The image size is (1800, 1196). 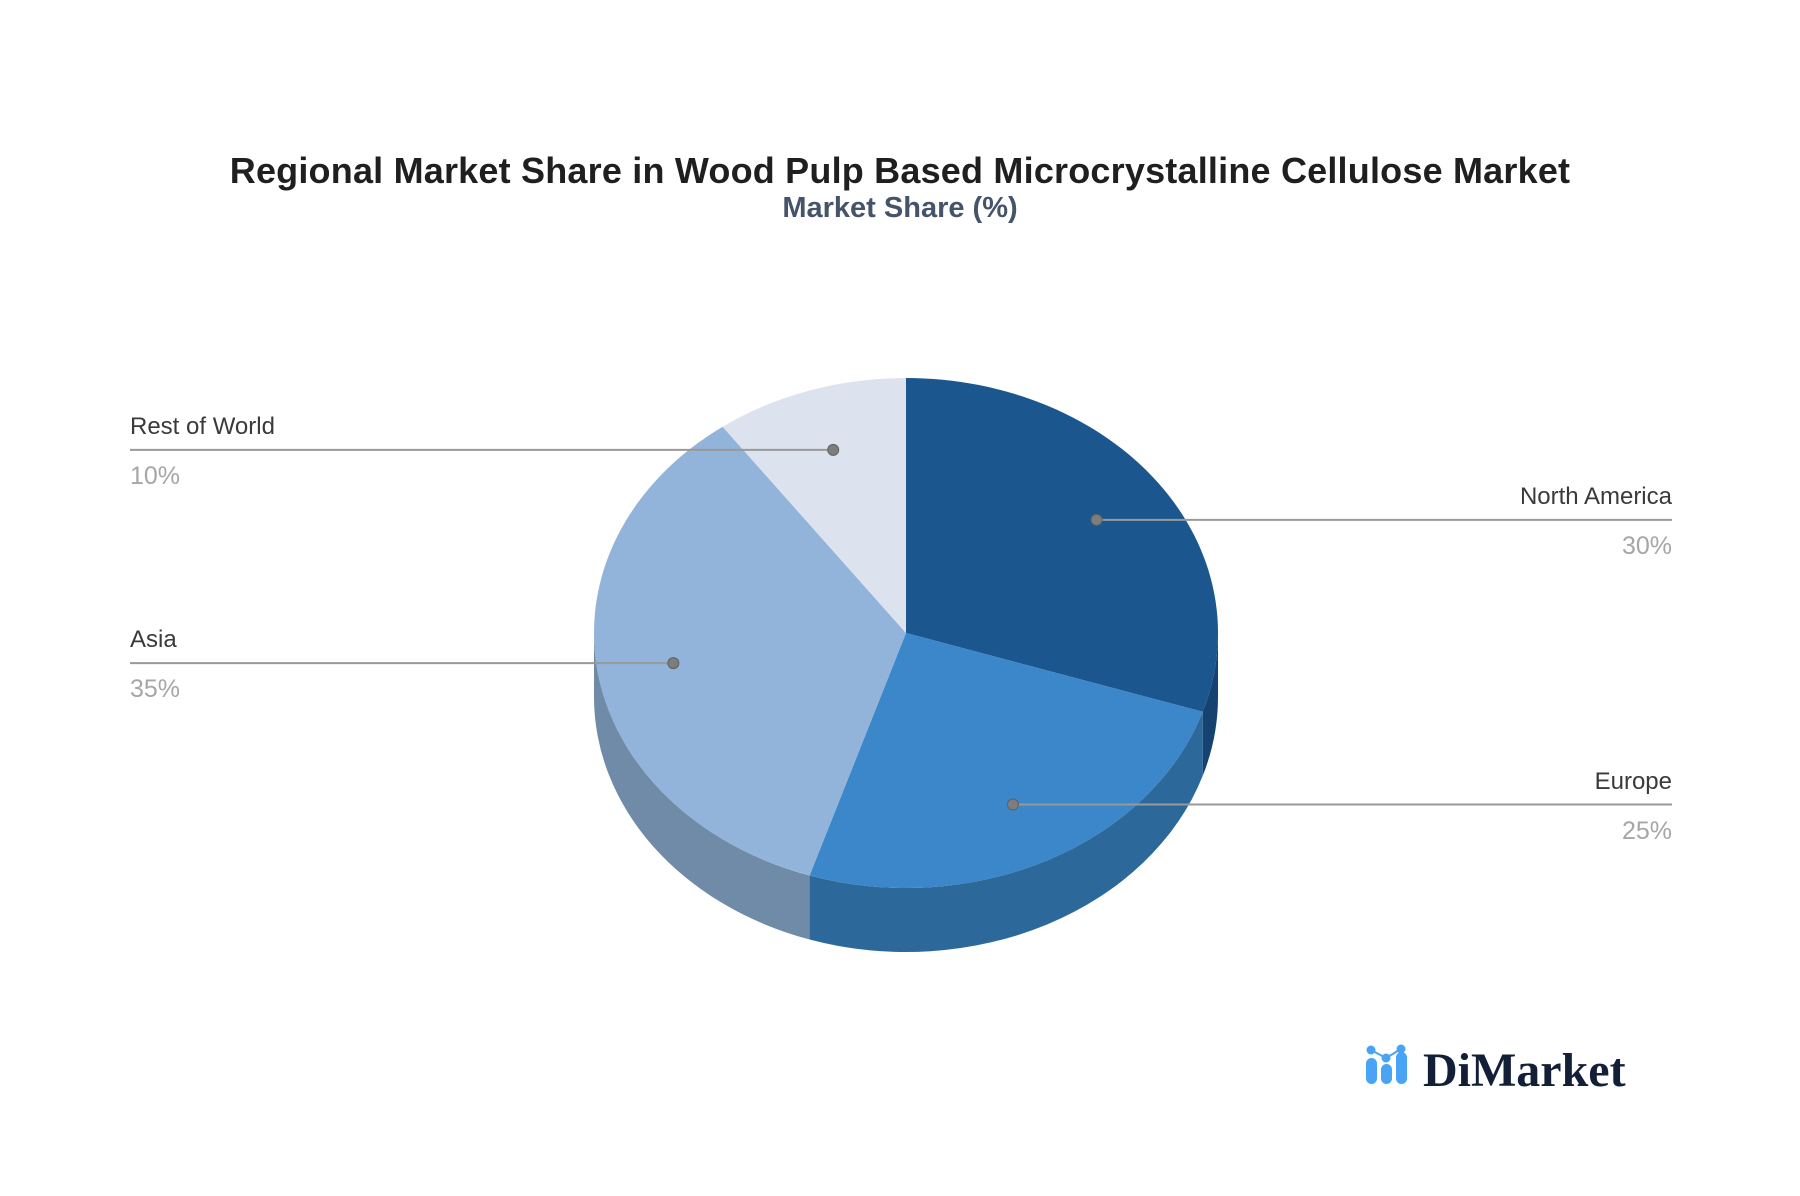 What do you see at coordinates (1062, 544) in the screenshot?
I see `pie-slice-north-america` at bounding box center [1062, 544].